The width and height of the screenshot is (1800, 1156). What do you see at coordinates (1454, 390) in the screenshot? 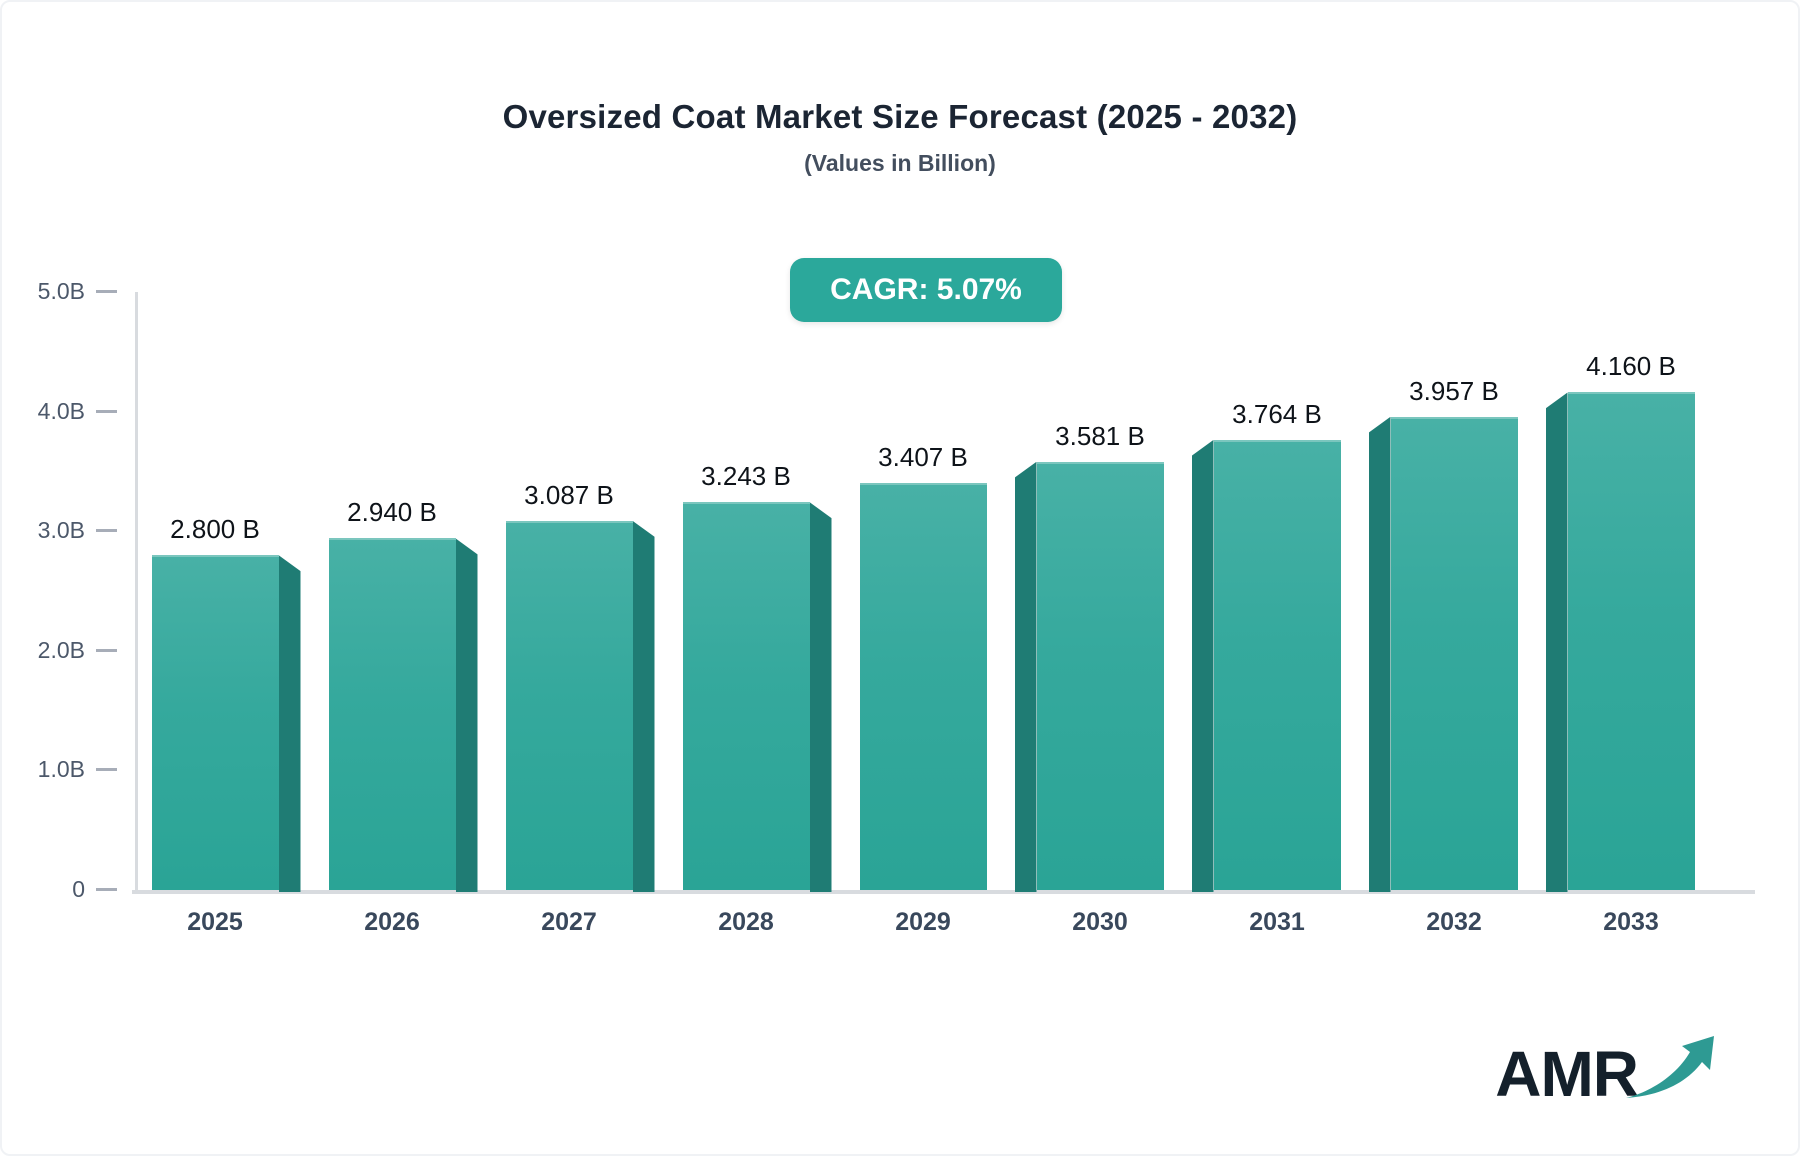
I see `bar-value-label-2032: 3.957 B` at bounding box center [1454, 390].